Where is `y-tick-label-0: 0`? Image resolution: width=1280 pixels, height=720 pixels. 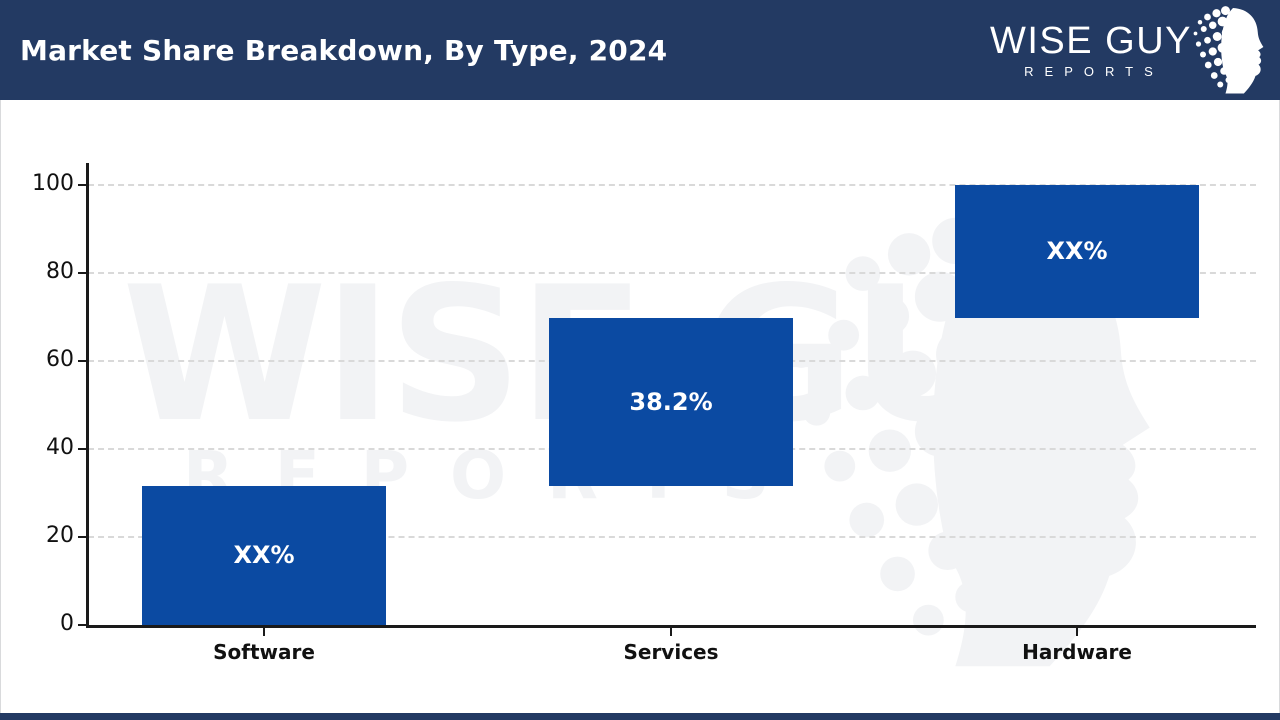 y-tick-label-0: 0 is located at coordinates (67, 623).